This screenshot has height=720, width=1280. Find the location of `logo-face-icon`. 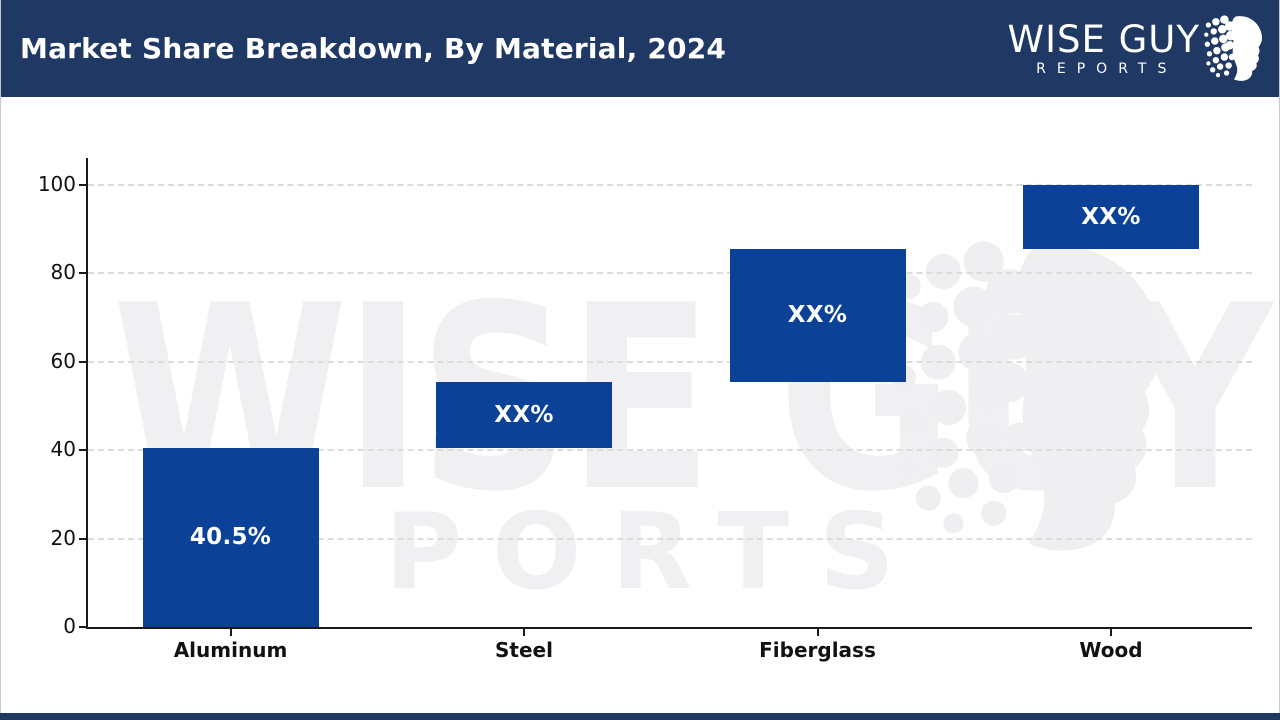

logo-face-icon is located at coordinates (1233, 47).